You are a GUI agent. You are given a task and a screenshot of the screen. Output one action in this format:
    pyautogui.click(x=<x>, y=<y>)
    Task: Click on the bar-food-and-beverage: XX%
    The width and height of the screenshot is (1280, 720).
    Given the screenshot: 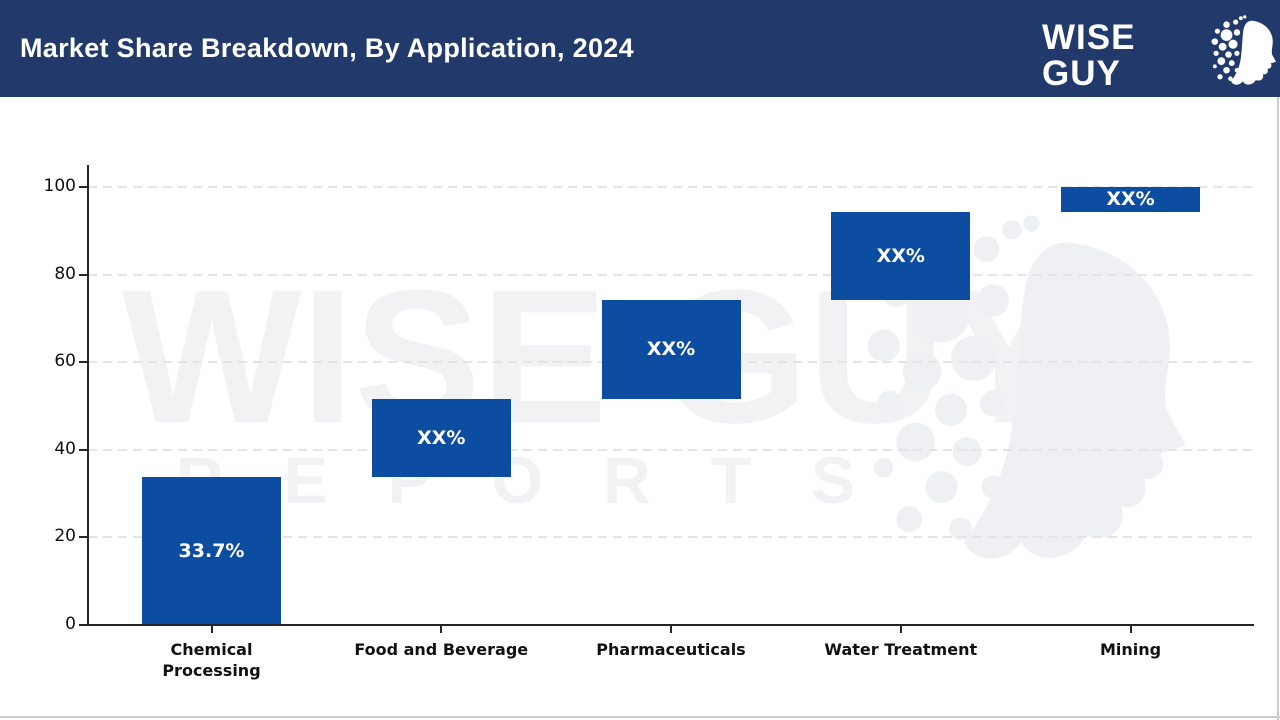 What is the action you would take?
    pyautogui.click(x=441, y=438)
    